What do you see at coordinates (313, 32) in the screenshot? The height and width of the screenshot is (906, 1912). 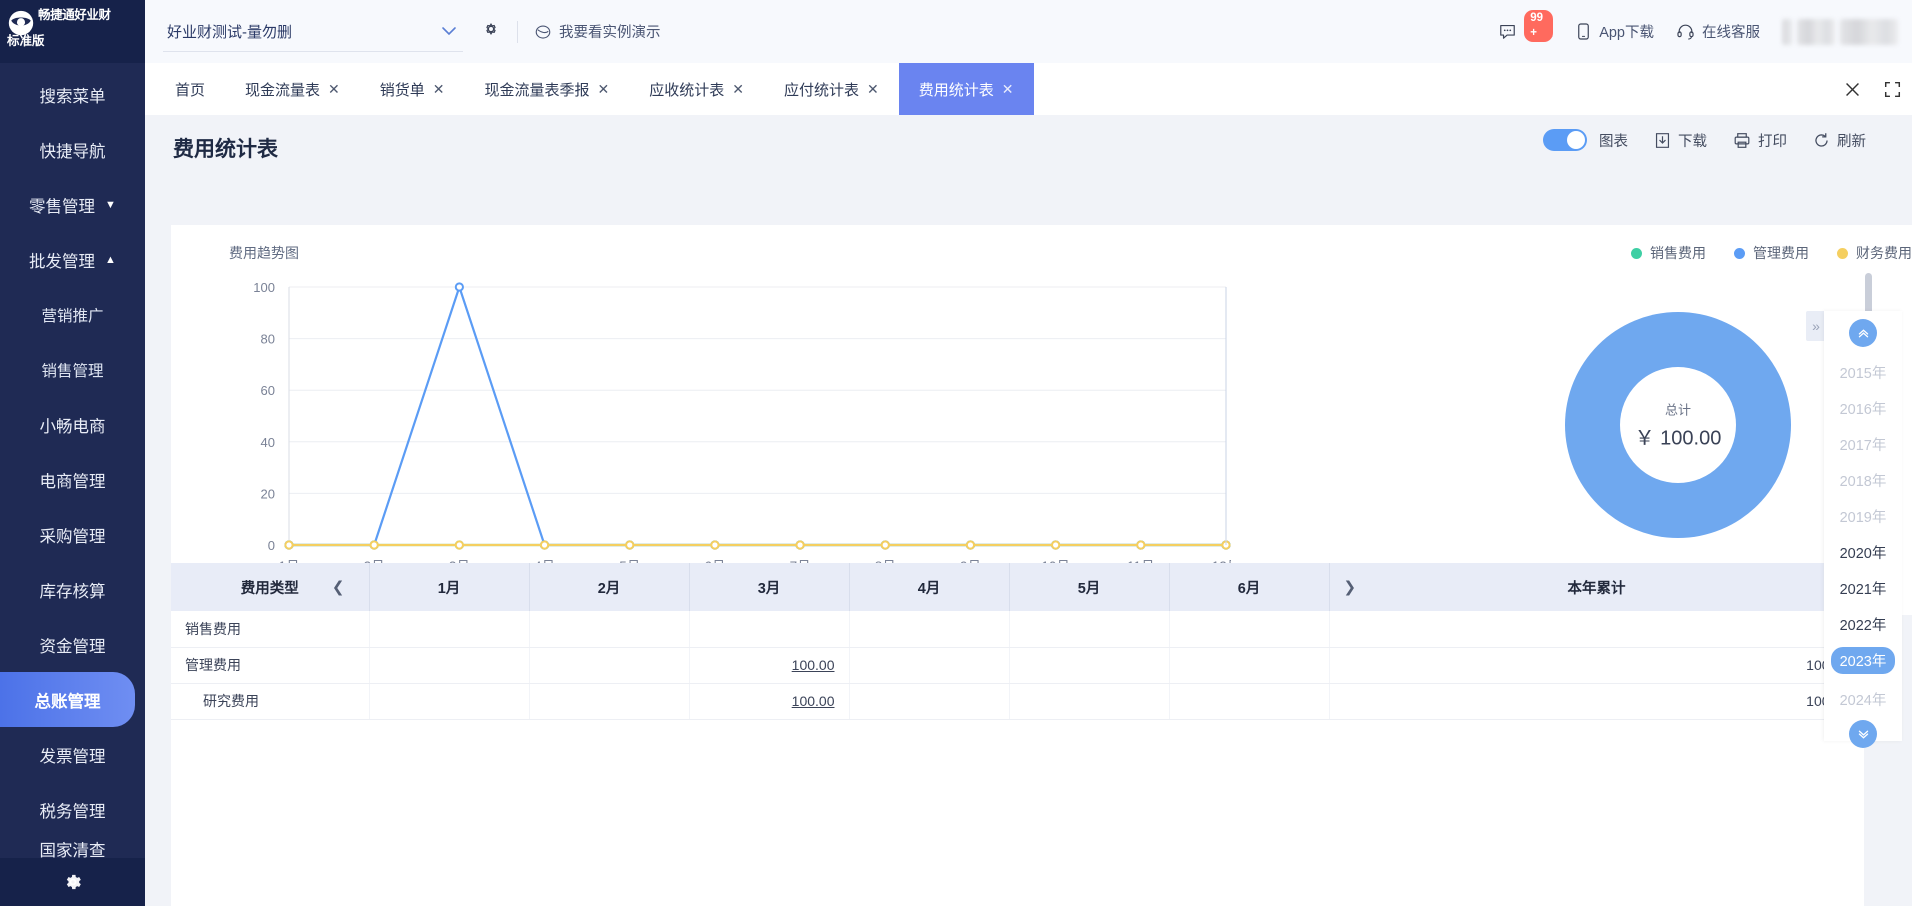 I see `org-selector: 好业财测试-量勿删` at bounding box center [313, 32].